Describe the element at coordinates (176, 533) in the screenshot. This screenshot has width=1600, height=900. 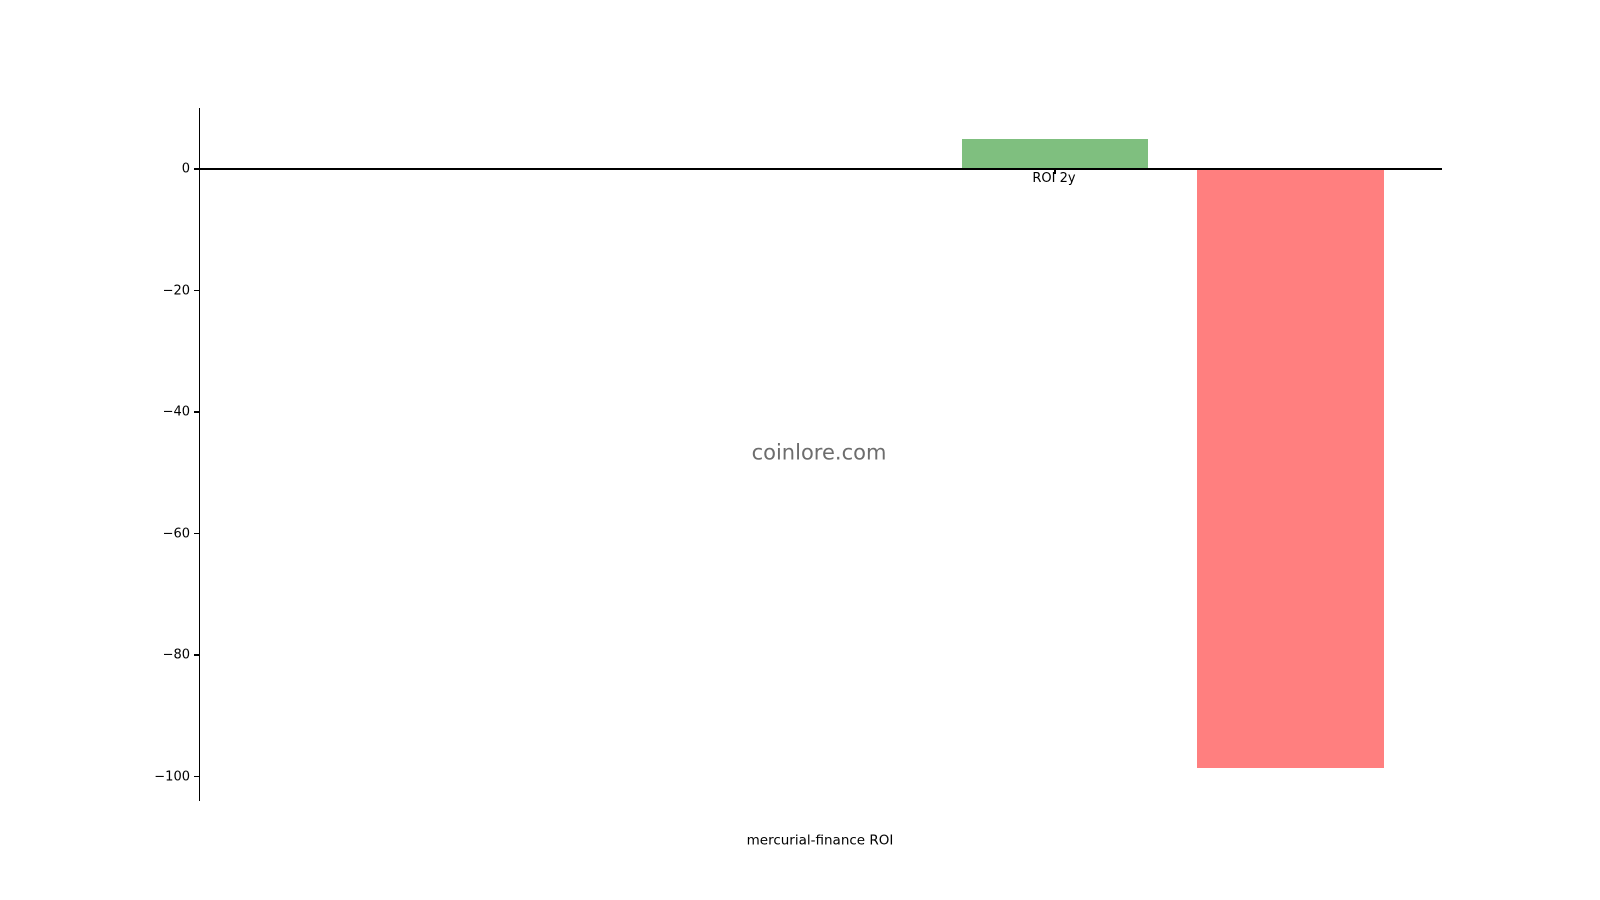
I see `y-tick-label: −60` at that location.